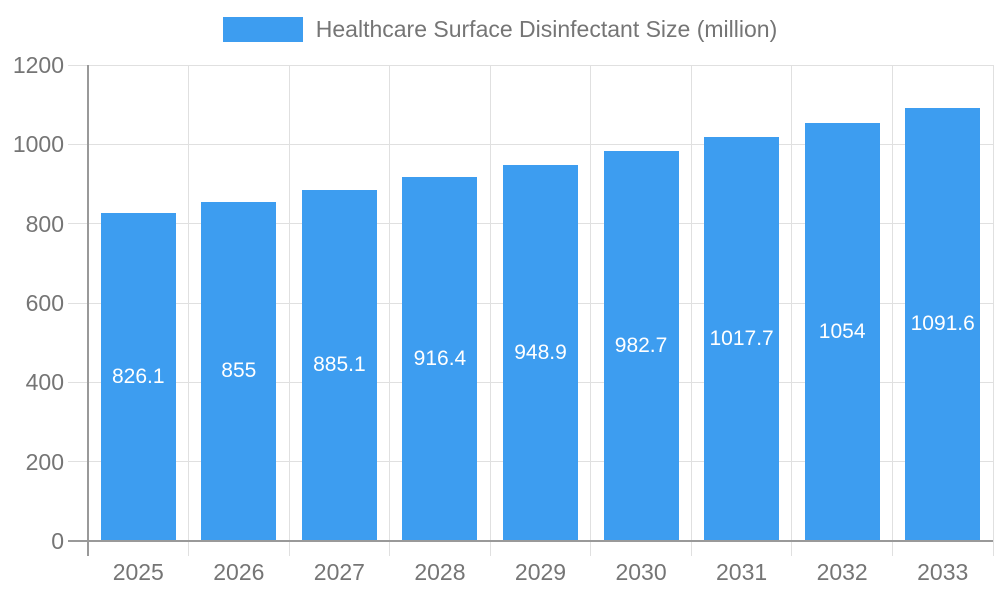  What do you see at coordinates (943, 572) in the screenshot?
I see `x-axis-tick-label: 2033` at bounding box center [943, 572].